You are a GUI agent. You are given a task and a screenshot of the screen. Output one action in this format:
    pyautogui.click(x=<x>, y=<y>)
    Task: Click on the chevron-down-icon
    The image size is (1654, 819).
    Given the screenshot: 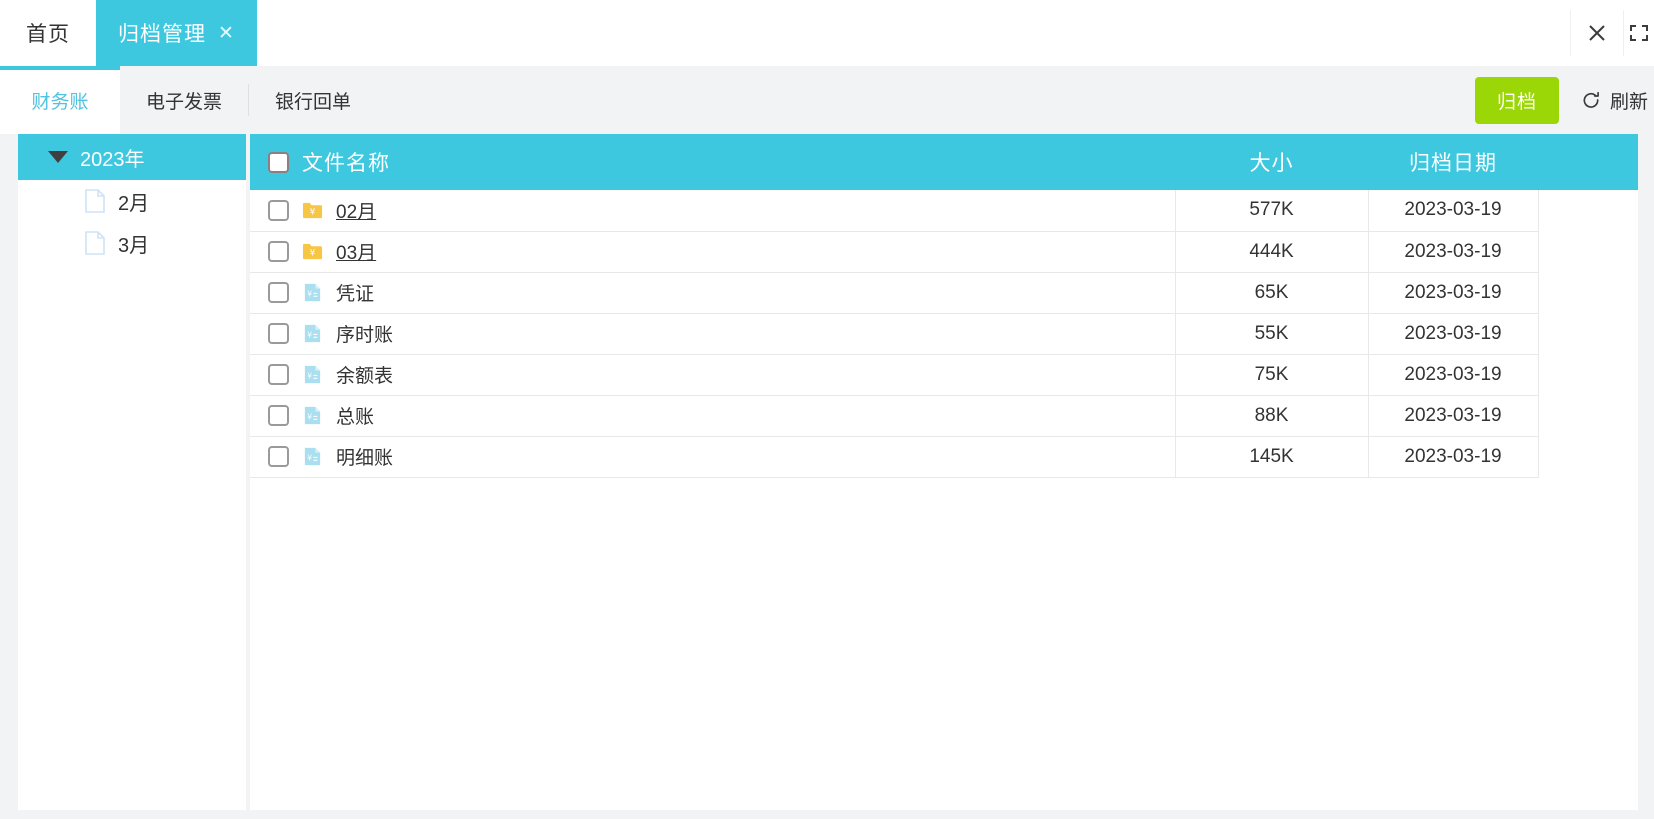 What is the action you would take?
    pyautogui.click(x=58, y=157)
    